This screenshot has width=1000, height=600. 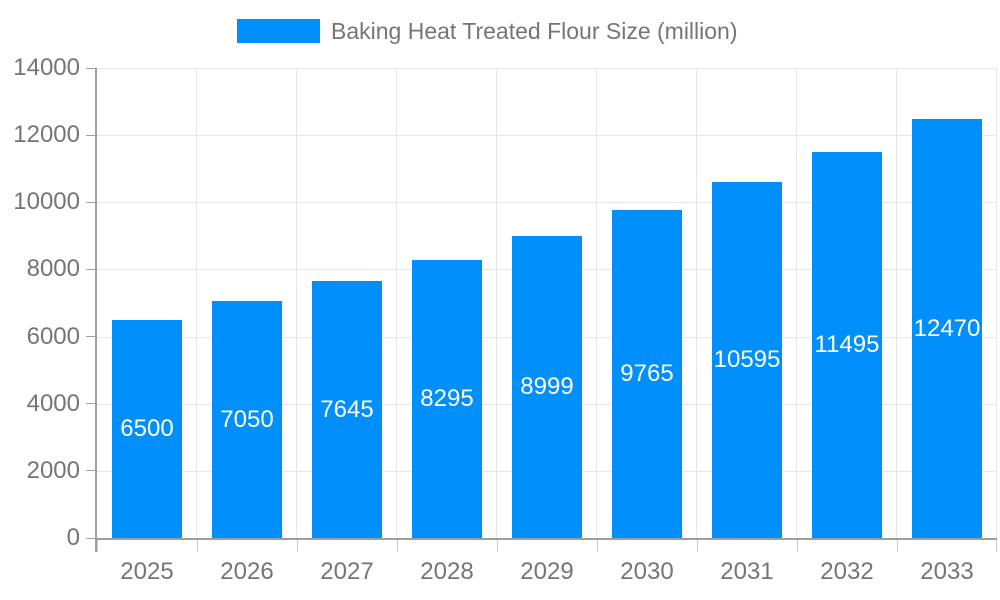 What do you see at coordinates (647, 571) in the screenshot?
I see `x-axis-tick-label: 2030` at bounding box center [647, 571].